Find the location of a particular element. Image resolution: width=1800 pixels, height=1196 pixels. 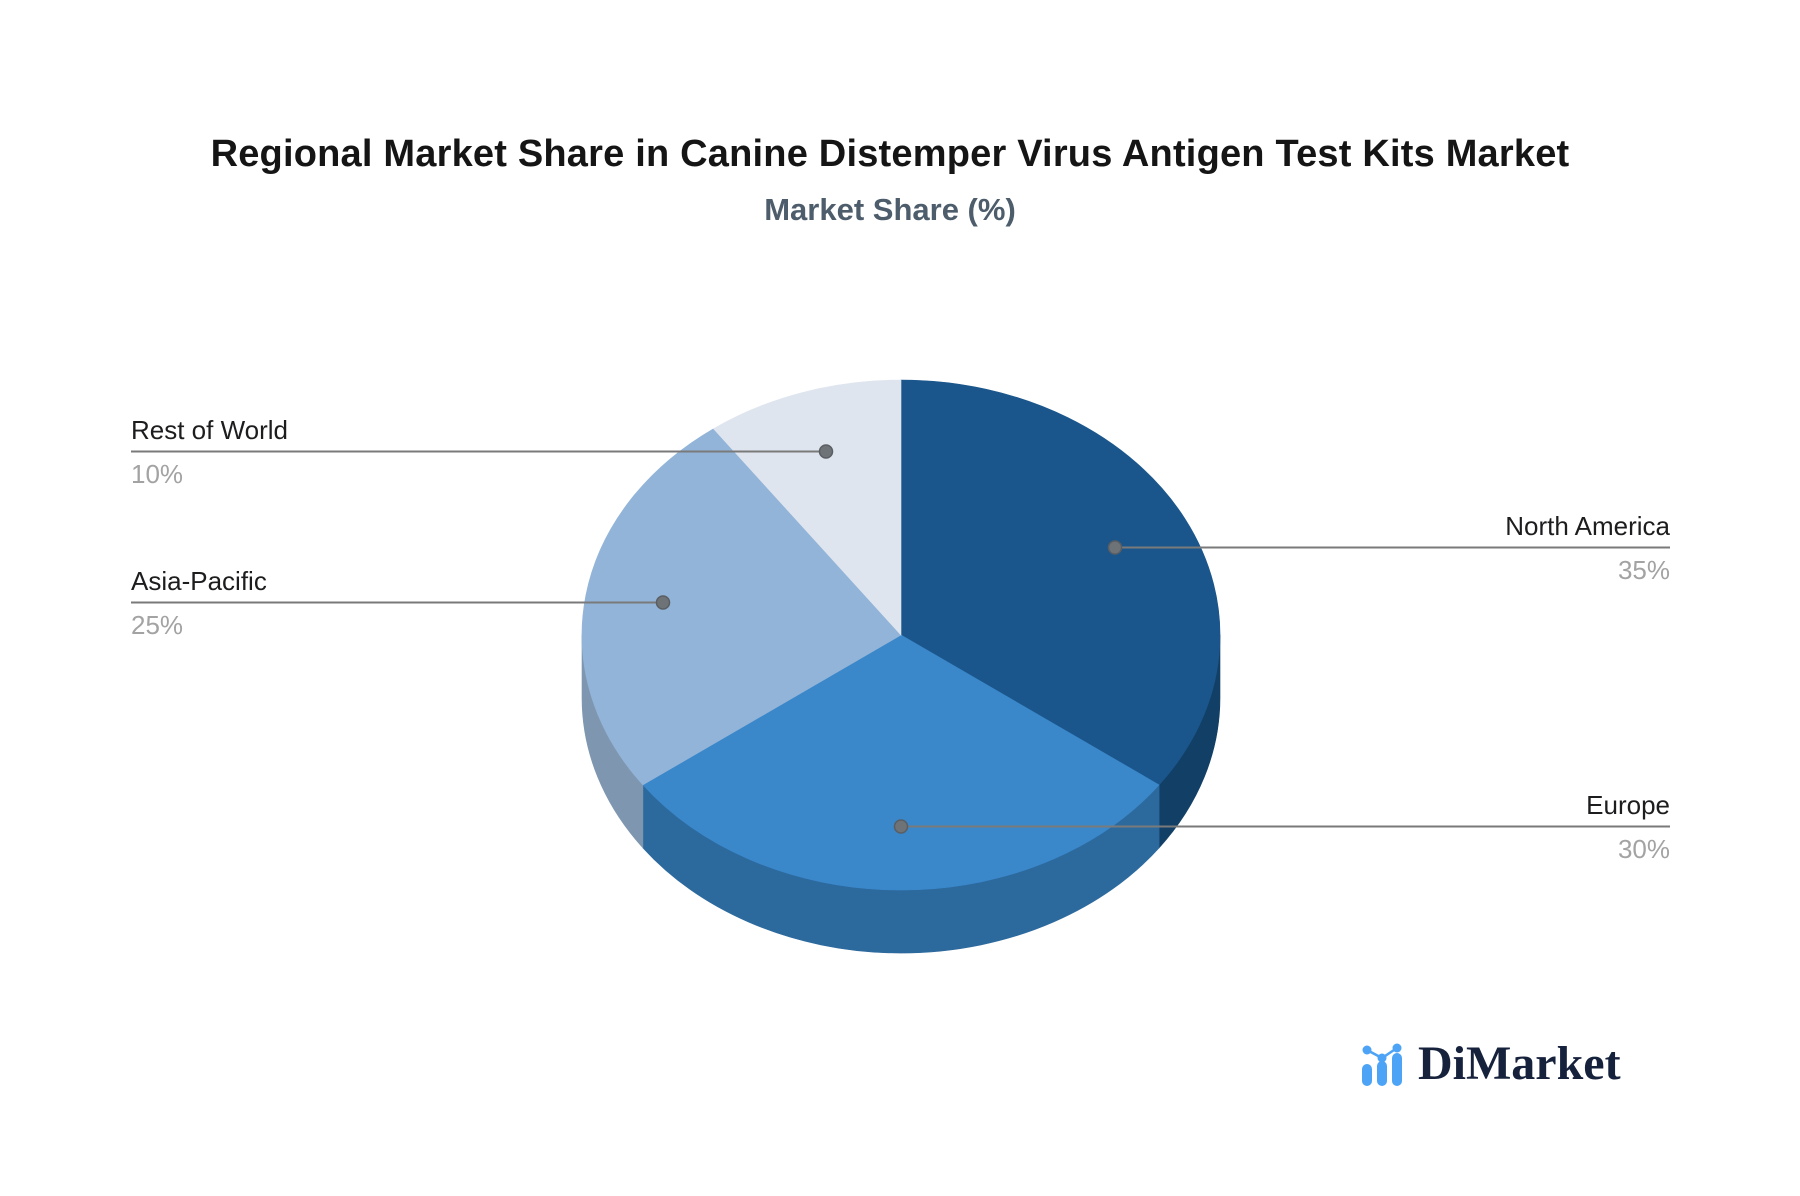

logo: DiMarket is located at coordinates (1490, 1064).